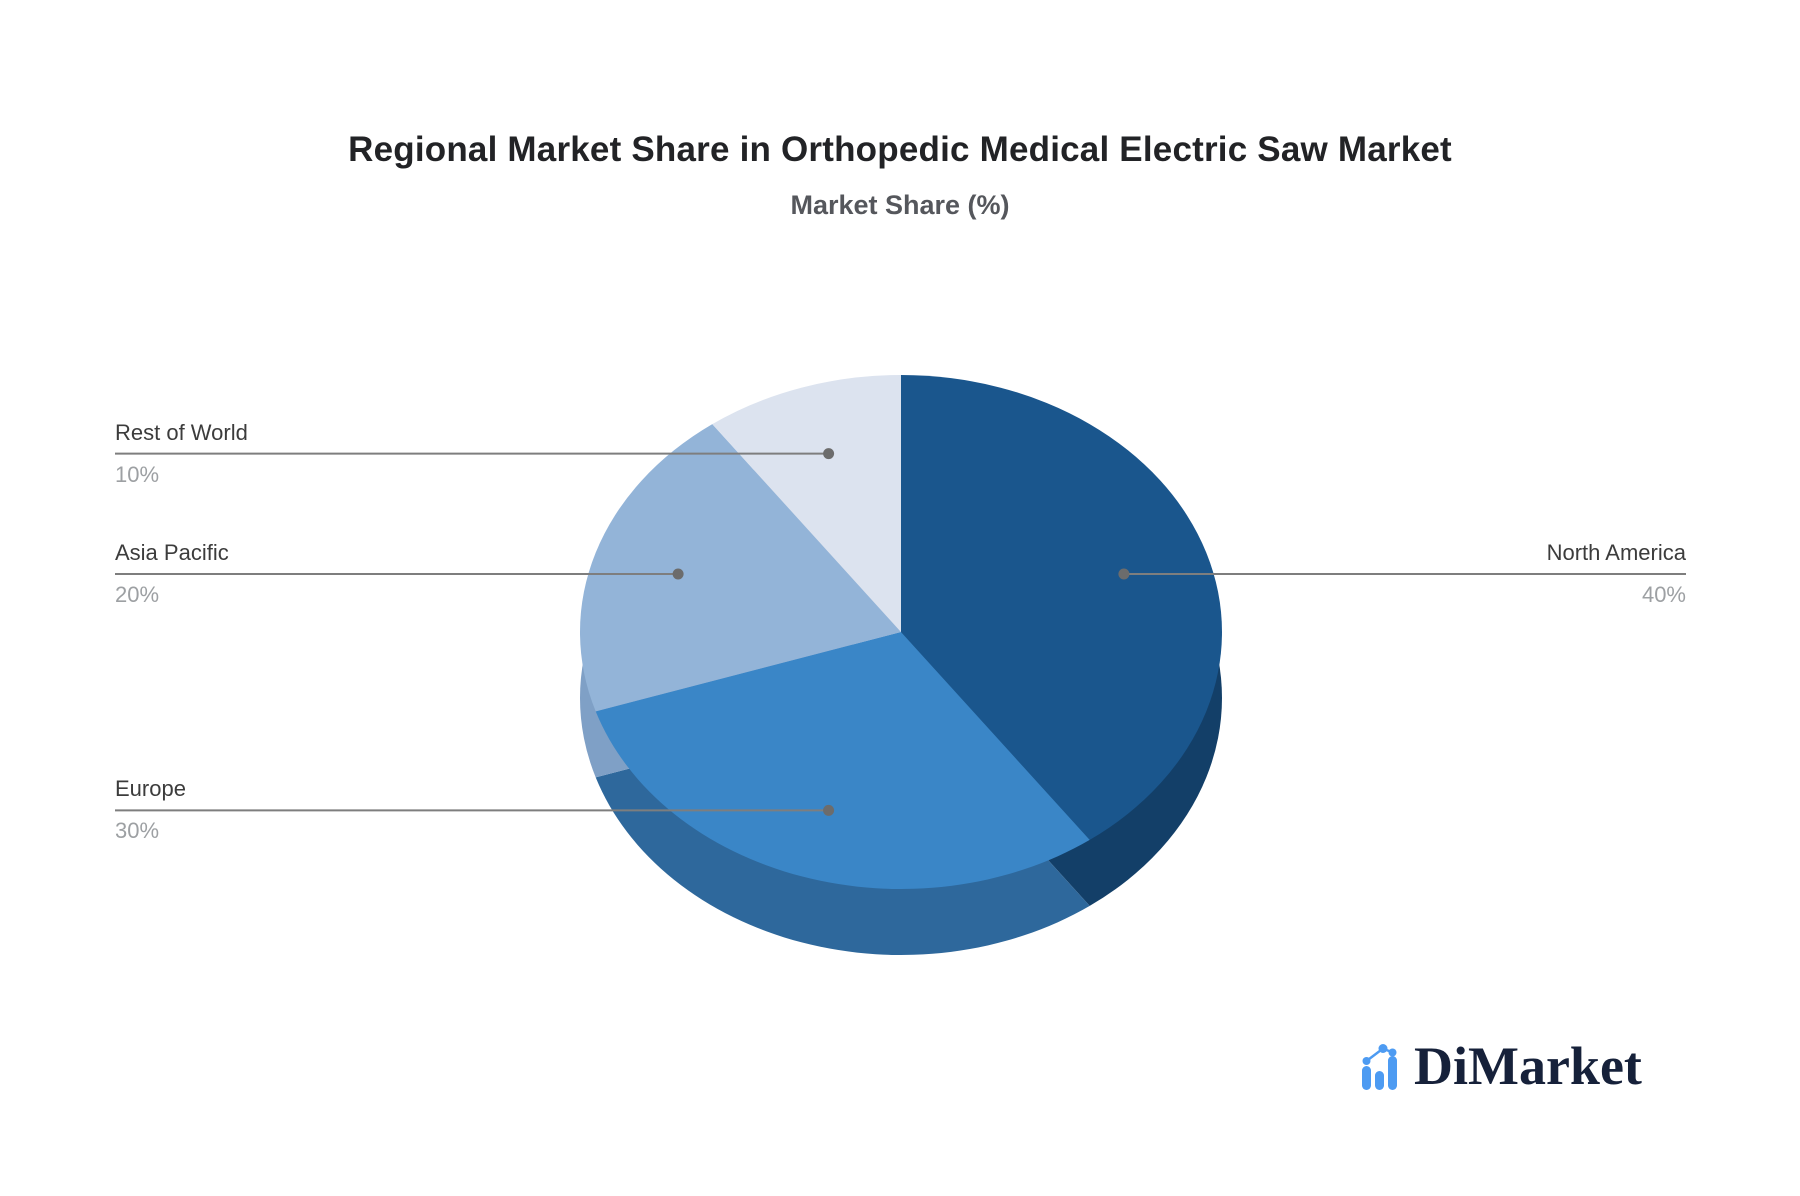 This screenshot has width=1800, height=1196. I want to click on chart-subtitle: Market Share (%), so click(900, 205).